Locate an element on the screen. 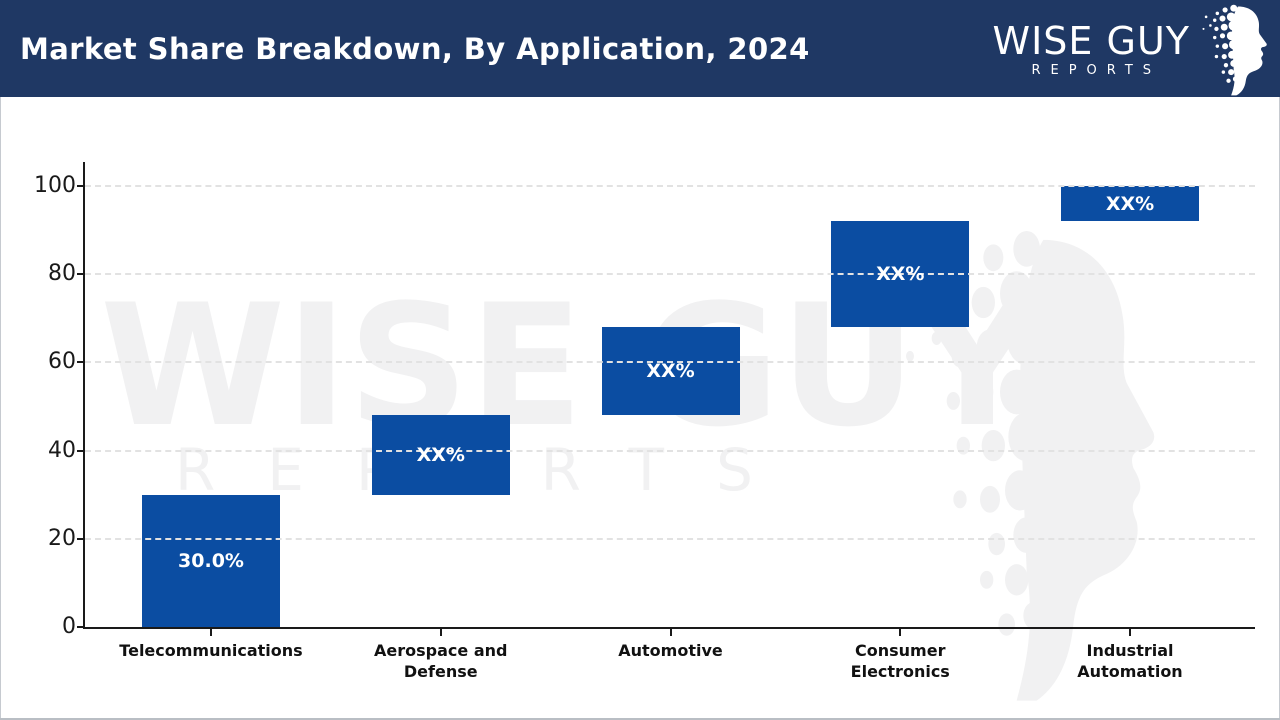  bar-value-label: 30.0% is located at coordinates (211, 560).